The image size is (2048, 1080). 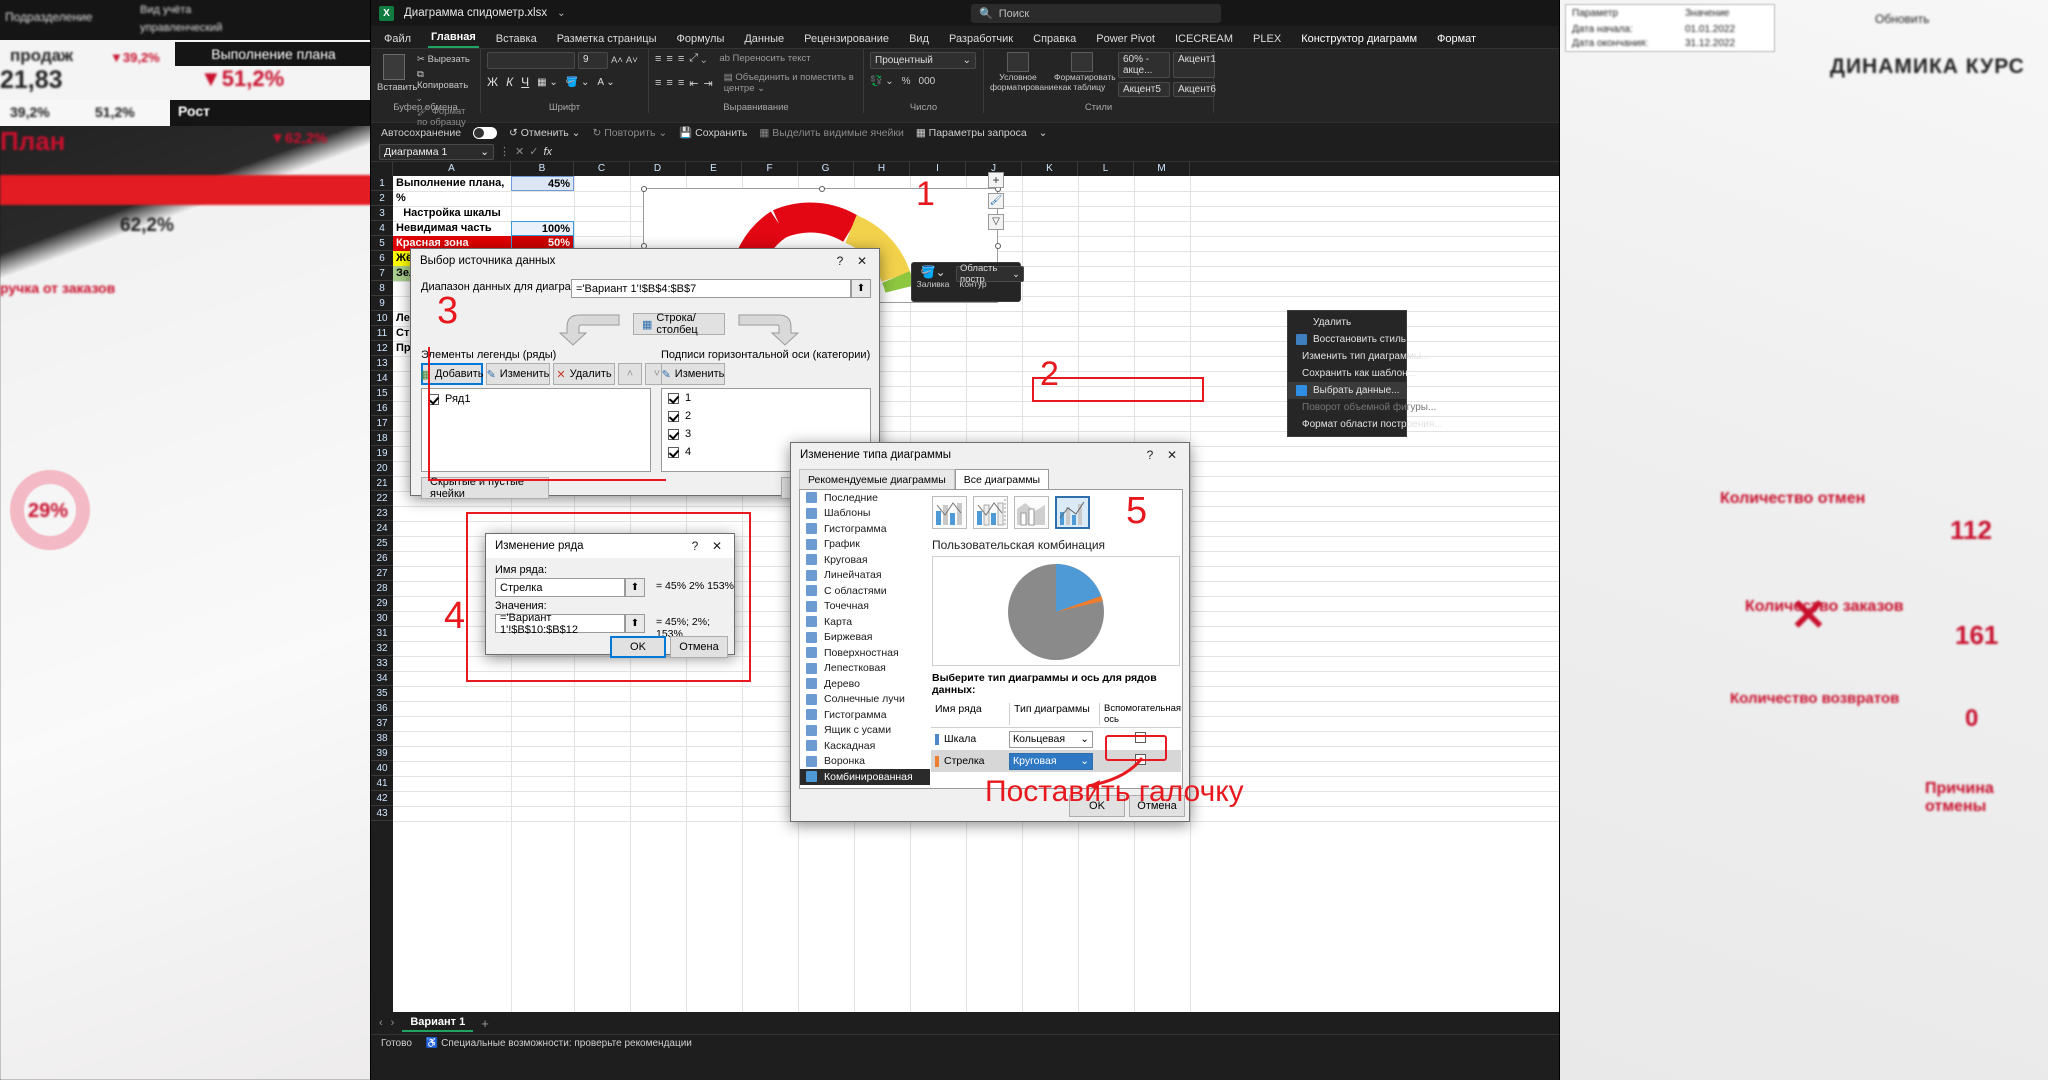 I want to click on increase-font-icon: A˄, so click(x=617, y=60).